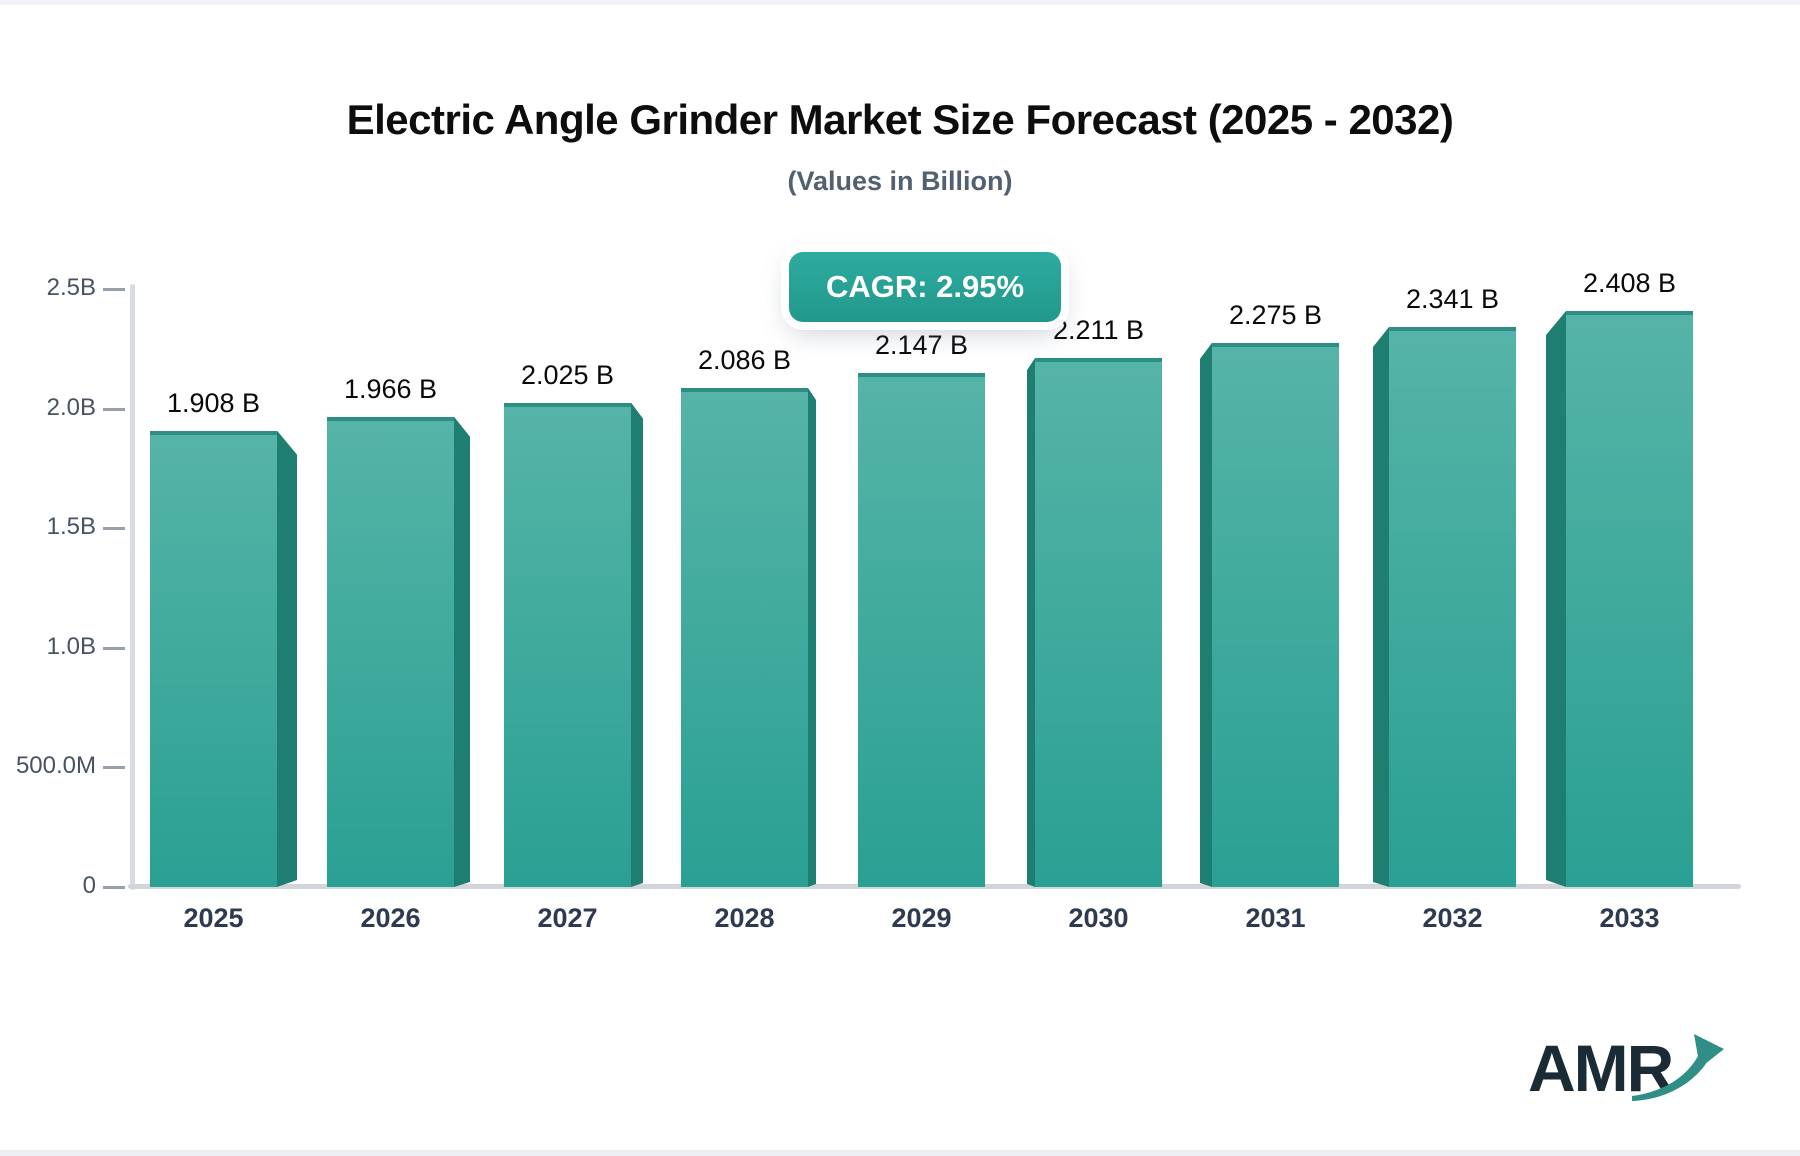  What do you see at coordinates (567, 918) in the screenshot?
I see `x-axis-label: 2027` at bounding box center [567, 918].